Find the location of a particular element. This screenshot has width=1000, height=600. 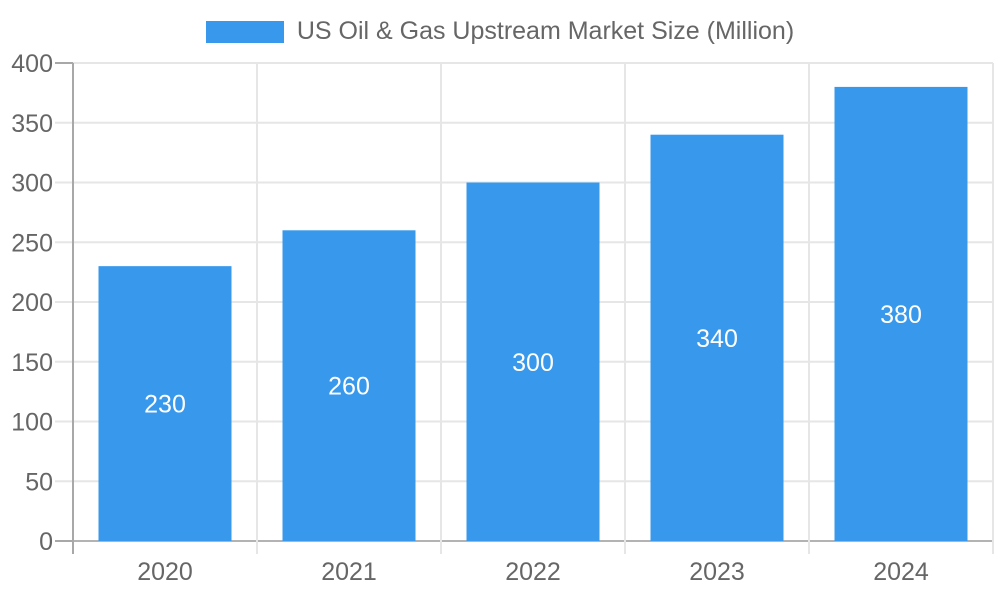

bar-value-label: 300 is located at coordinates (533, 363).